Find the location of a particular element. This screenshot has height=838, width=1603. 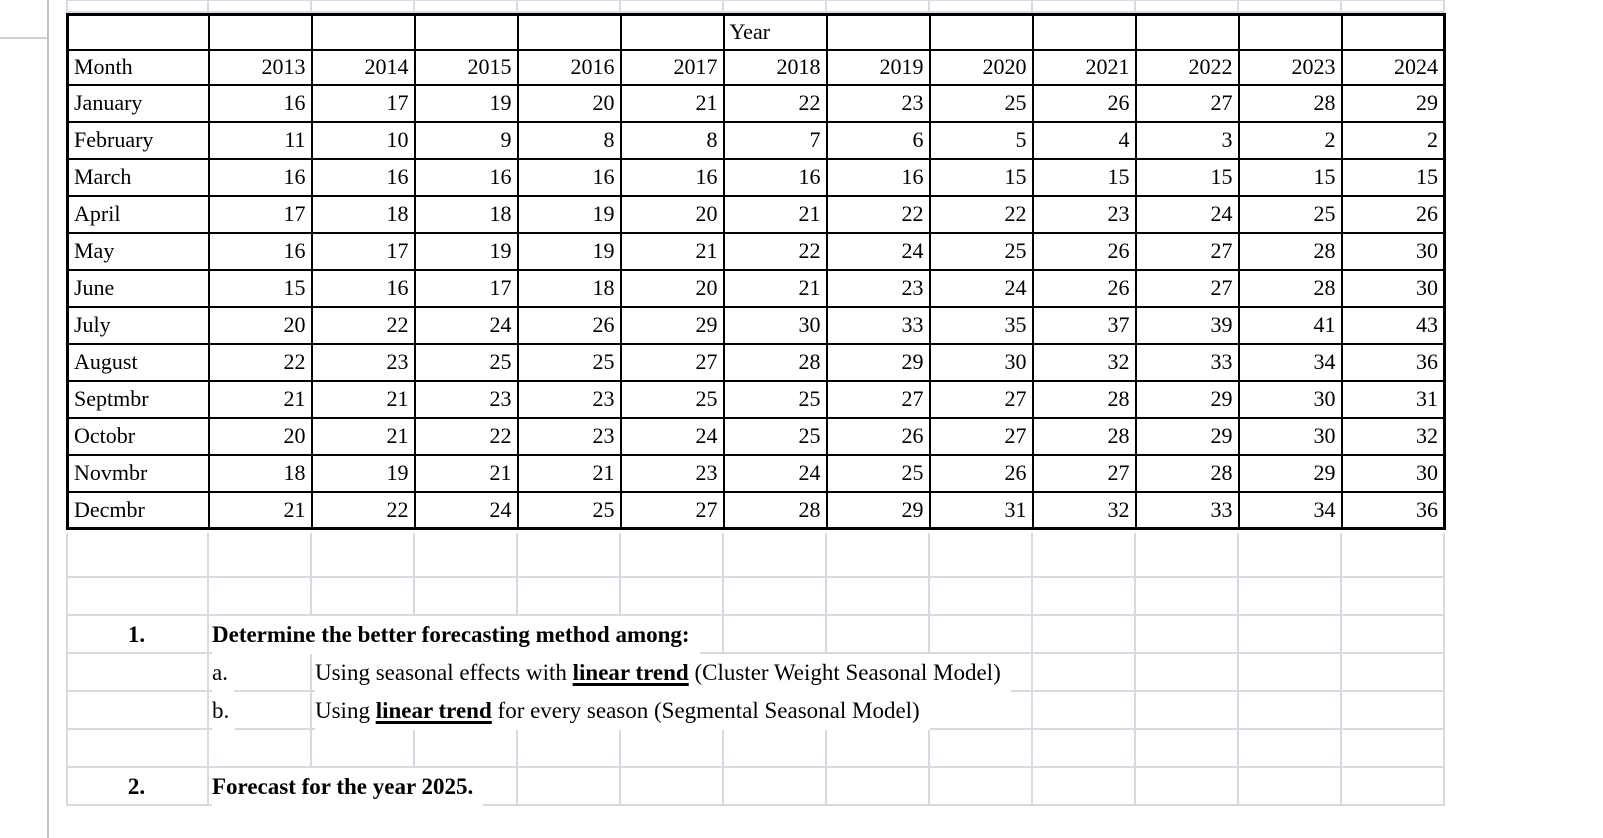

table-cell: 17 is located at coordinates (363, 251).